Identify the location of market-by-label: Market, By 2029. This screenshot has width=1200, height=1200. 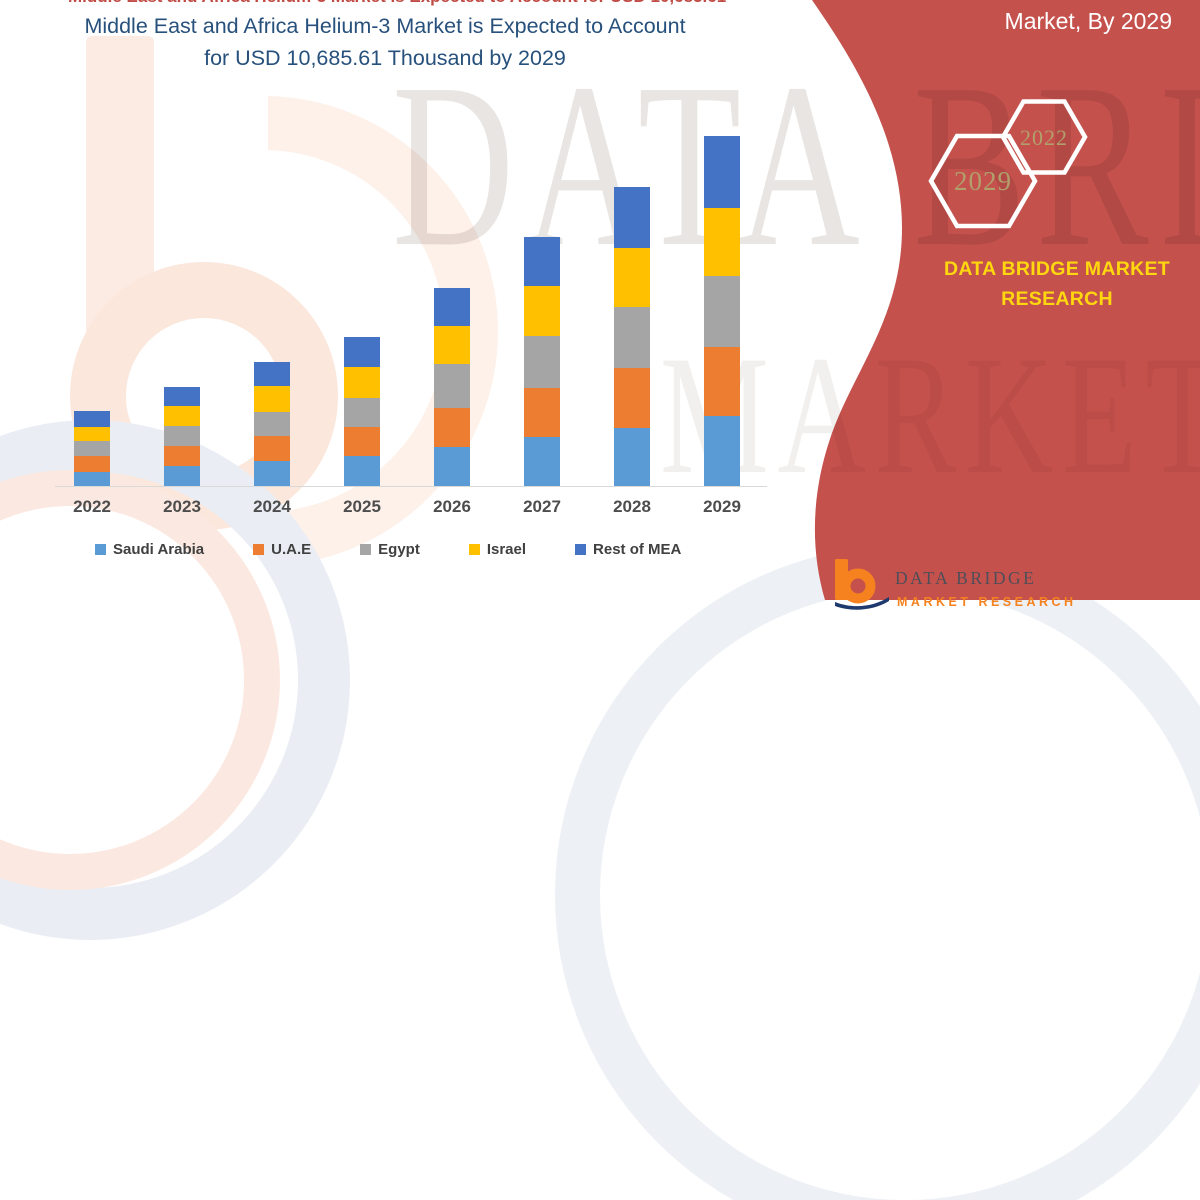
(1088, 21).